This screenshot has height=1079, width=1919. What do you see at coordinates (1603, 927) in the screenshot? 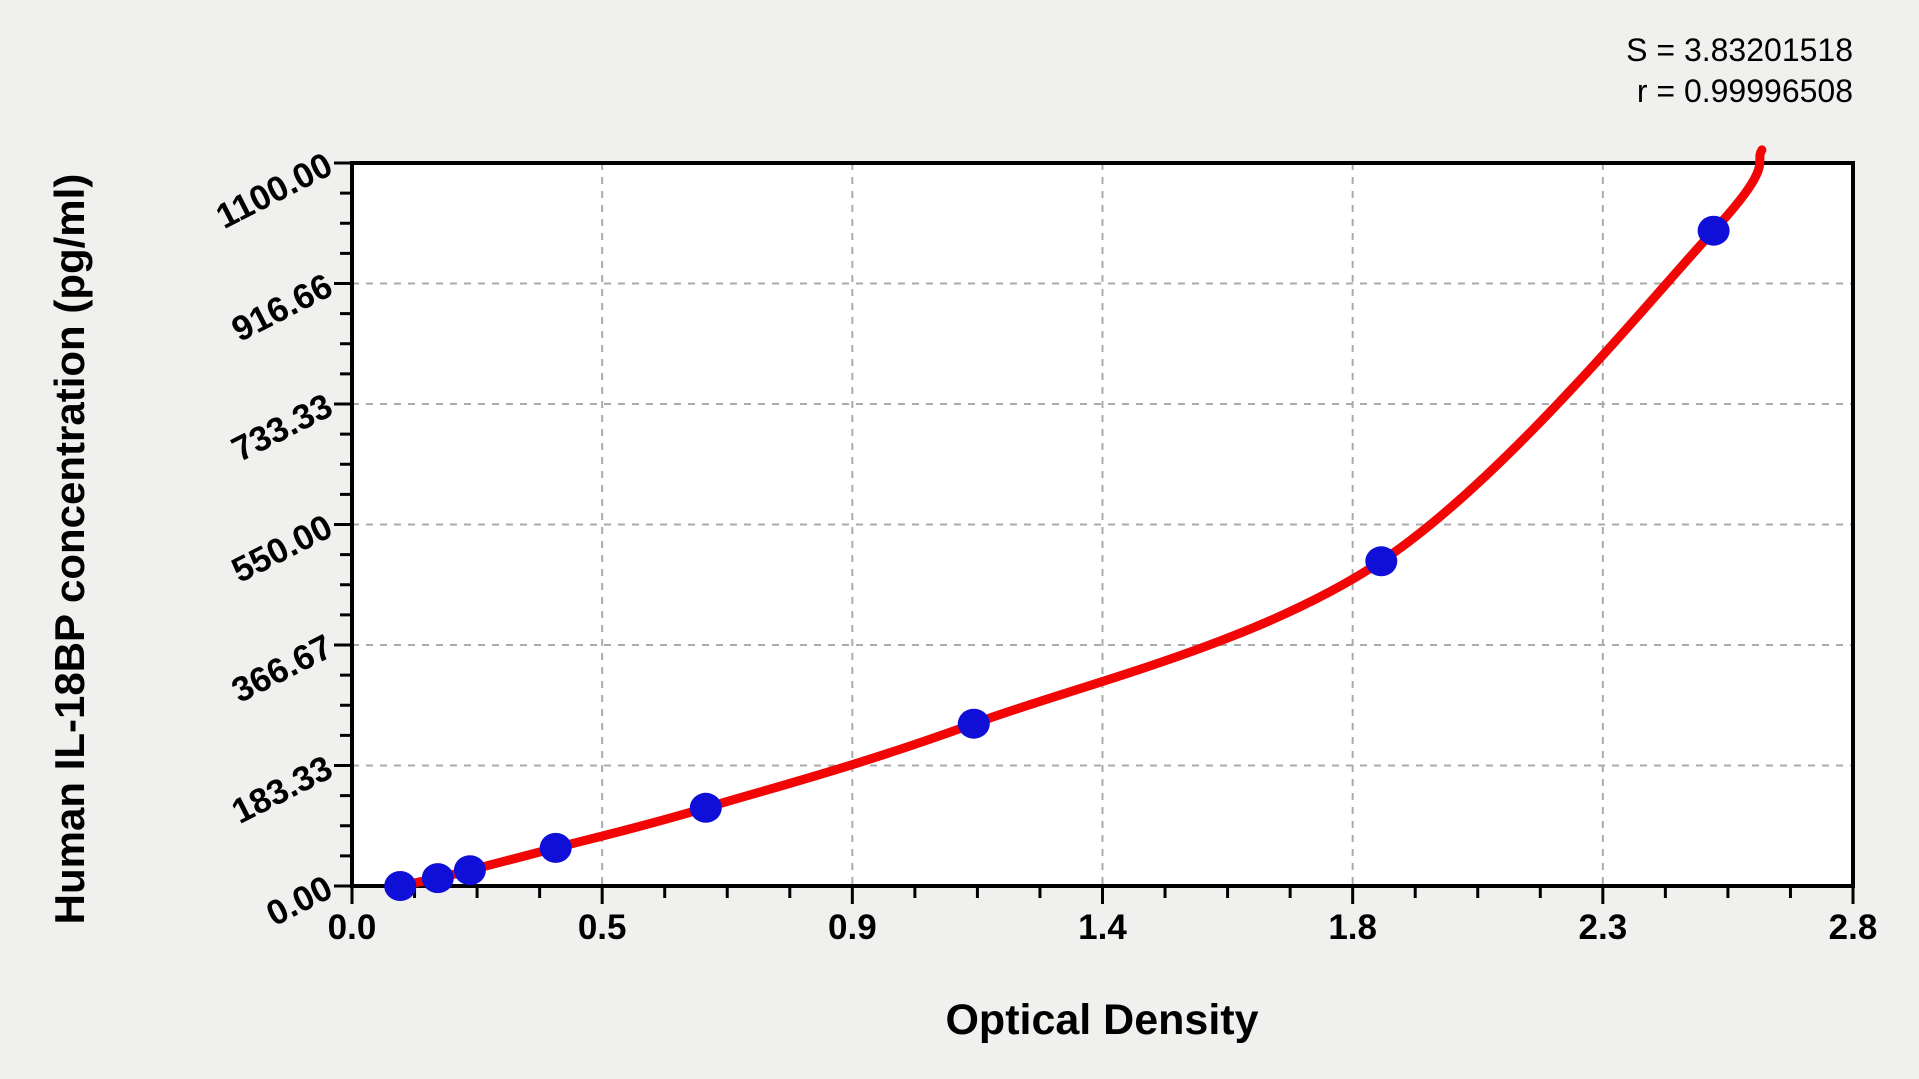
I see `x-tick-label: 2.3` at bounding box center [1603, 927].